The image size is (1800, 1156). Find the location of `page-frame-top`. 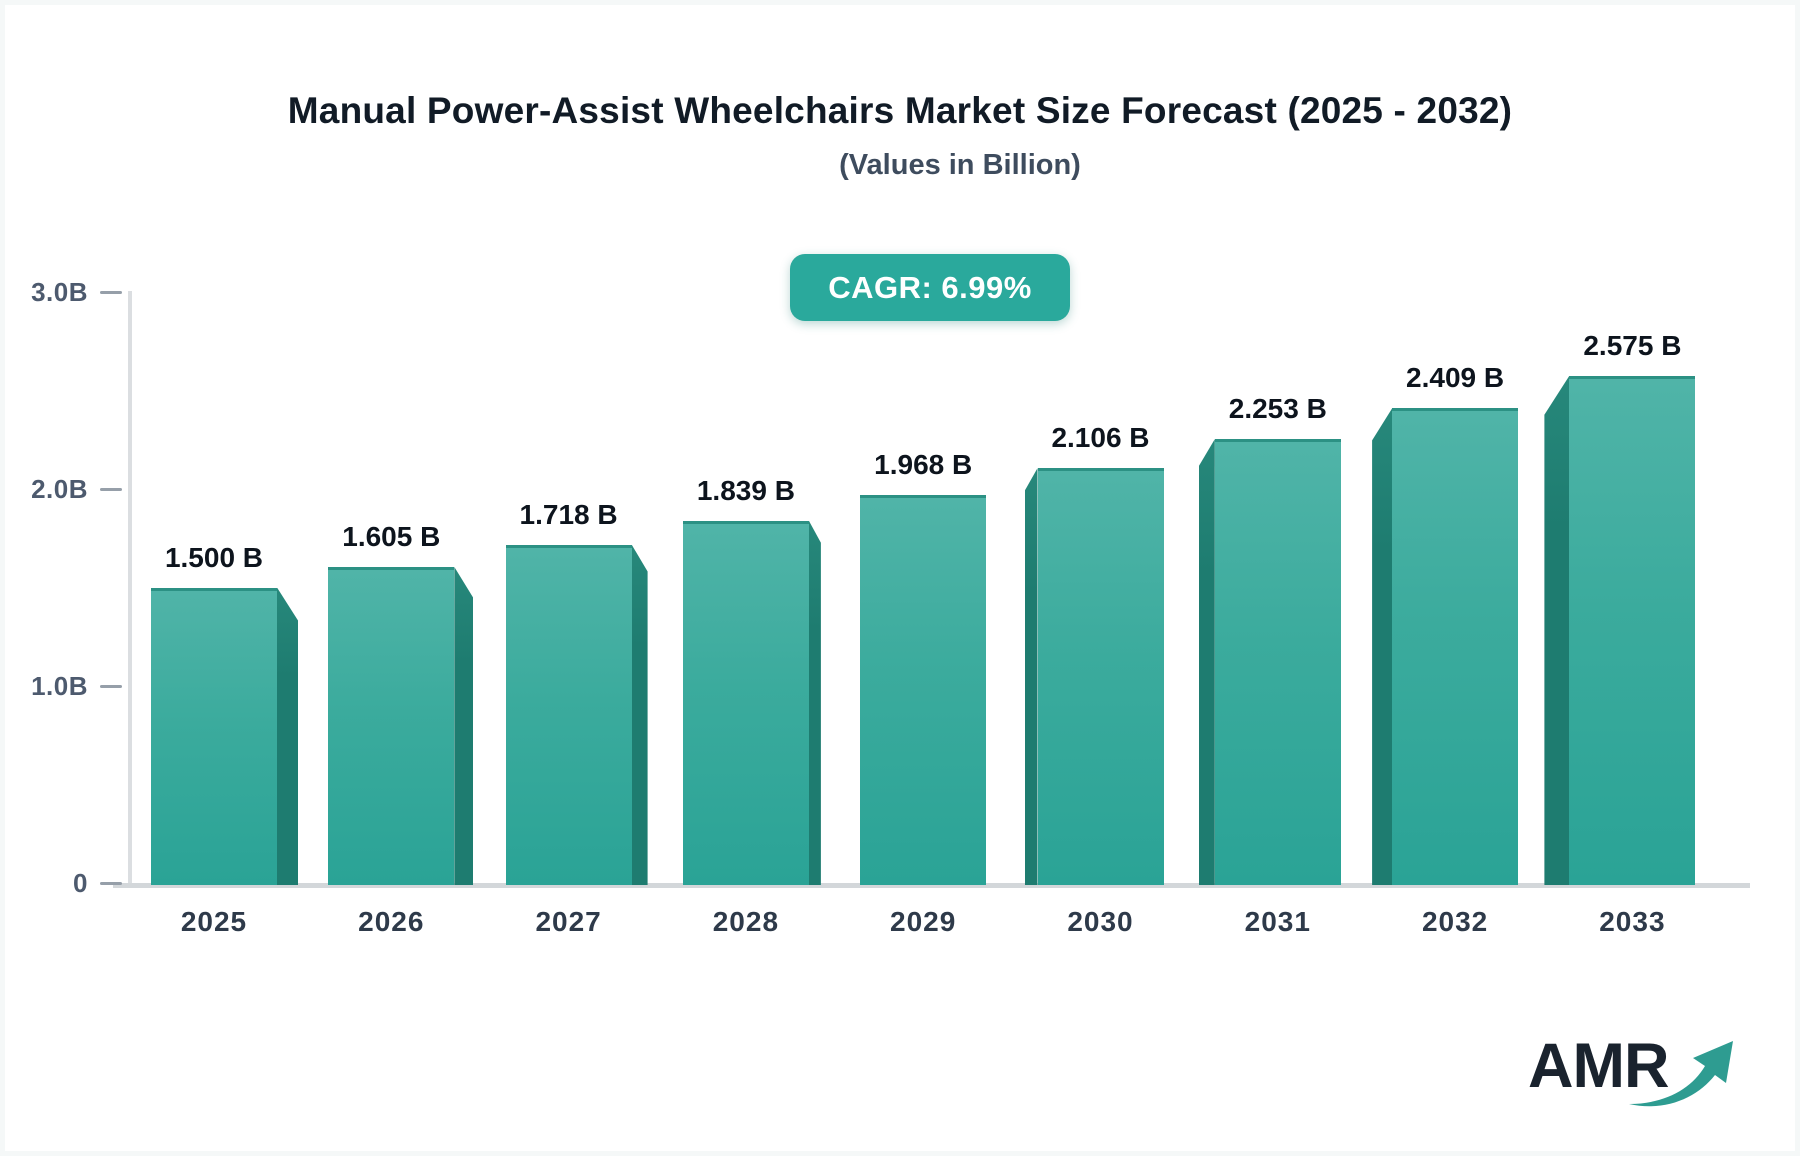

page-frame-top is located at coordinates (900, 2).